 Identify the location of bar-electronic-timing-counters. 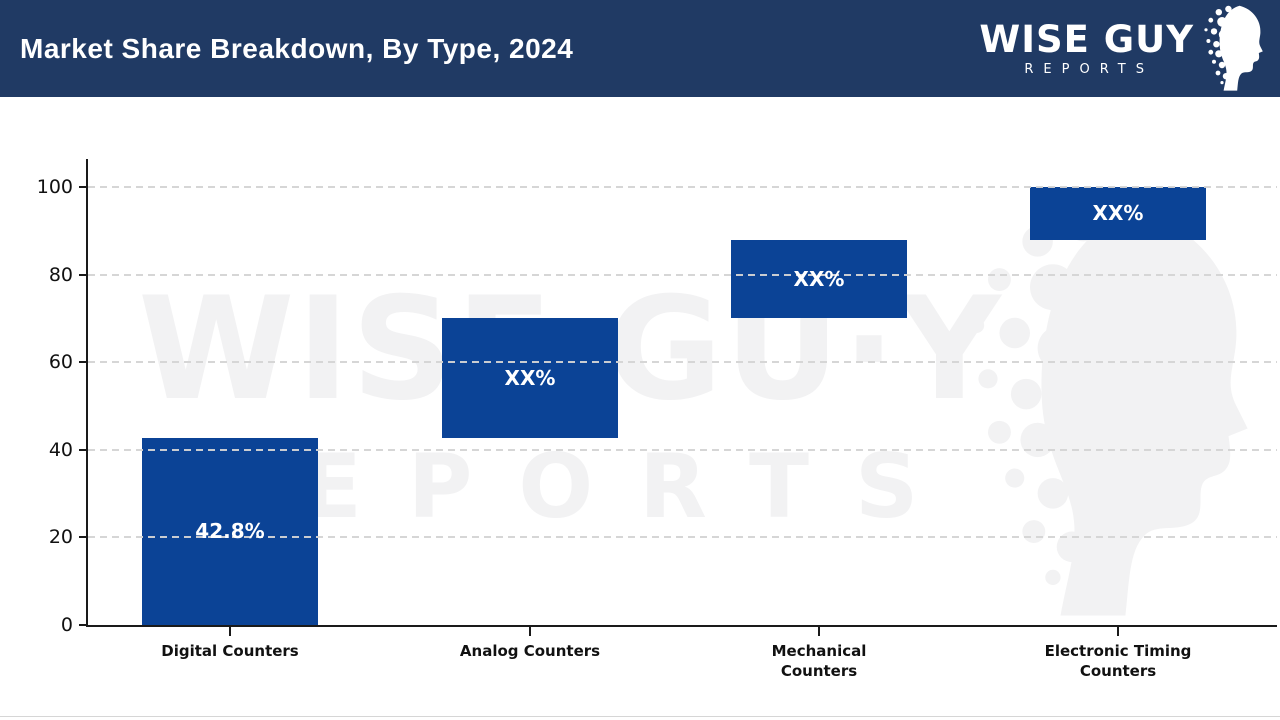
(1118, 213).